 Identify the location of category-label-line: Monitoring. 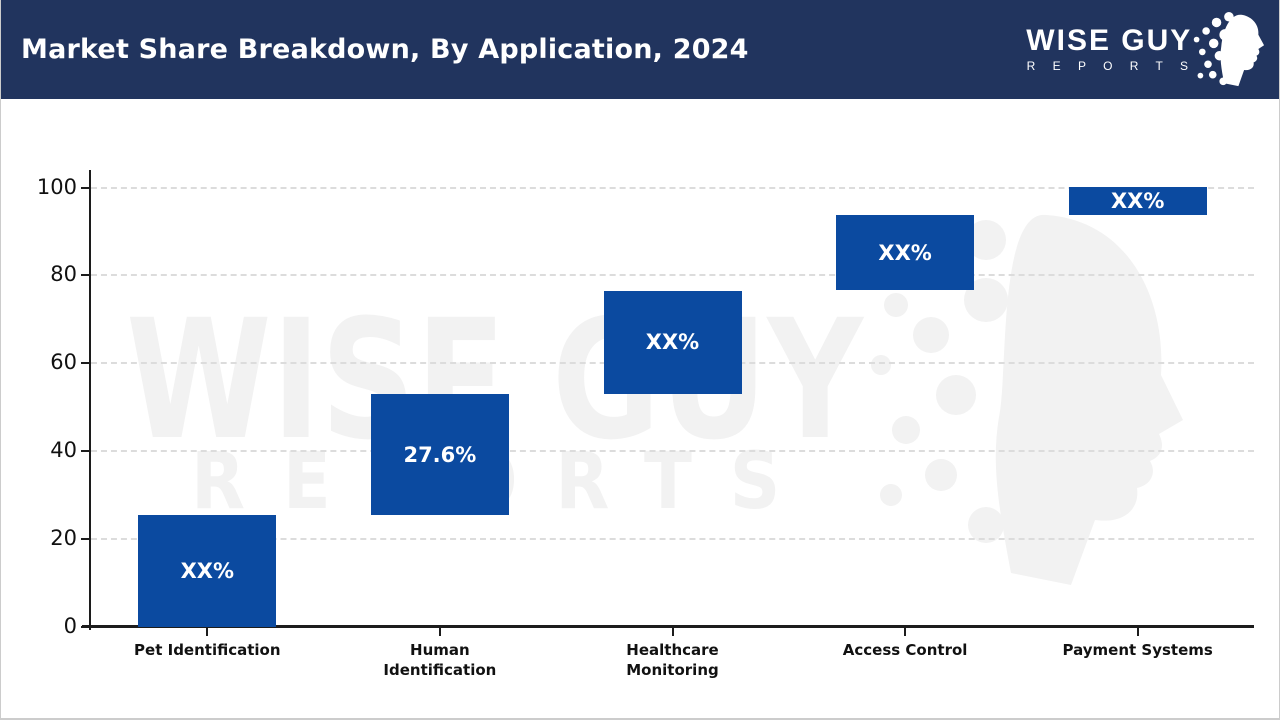
(672, 670).